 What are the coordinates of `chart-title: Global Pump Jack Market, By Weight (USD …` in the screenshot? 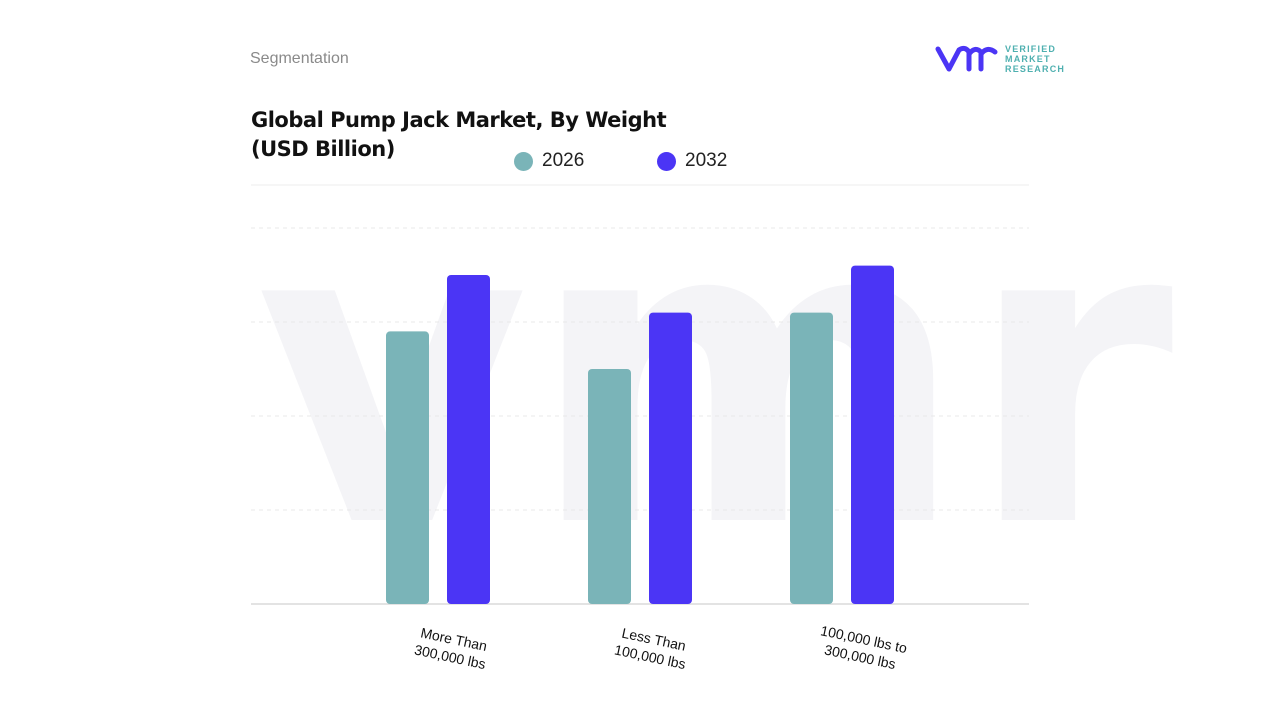 It's located at (459, 135).